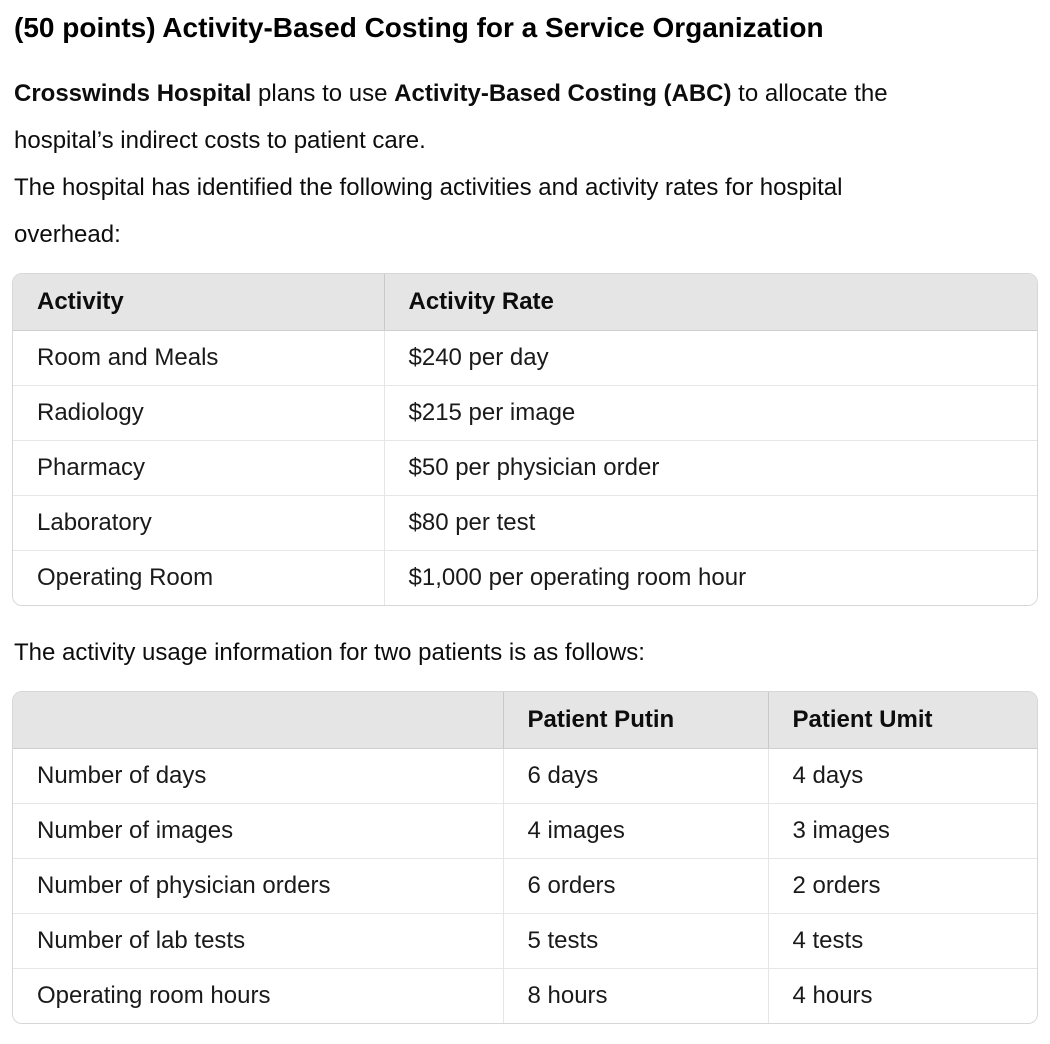 Image resolution: width=1050 pixels, height=1044 pixels. Describe the element at coordinates (133, 93) in the screenshot. I see `intro-bold-hospital-name: Crosswinds Hospital` at that location.